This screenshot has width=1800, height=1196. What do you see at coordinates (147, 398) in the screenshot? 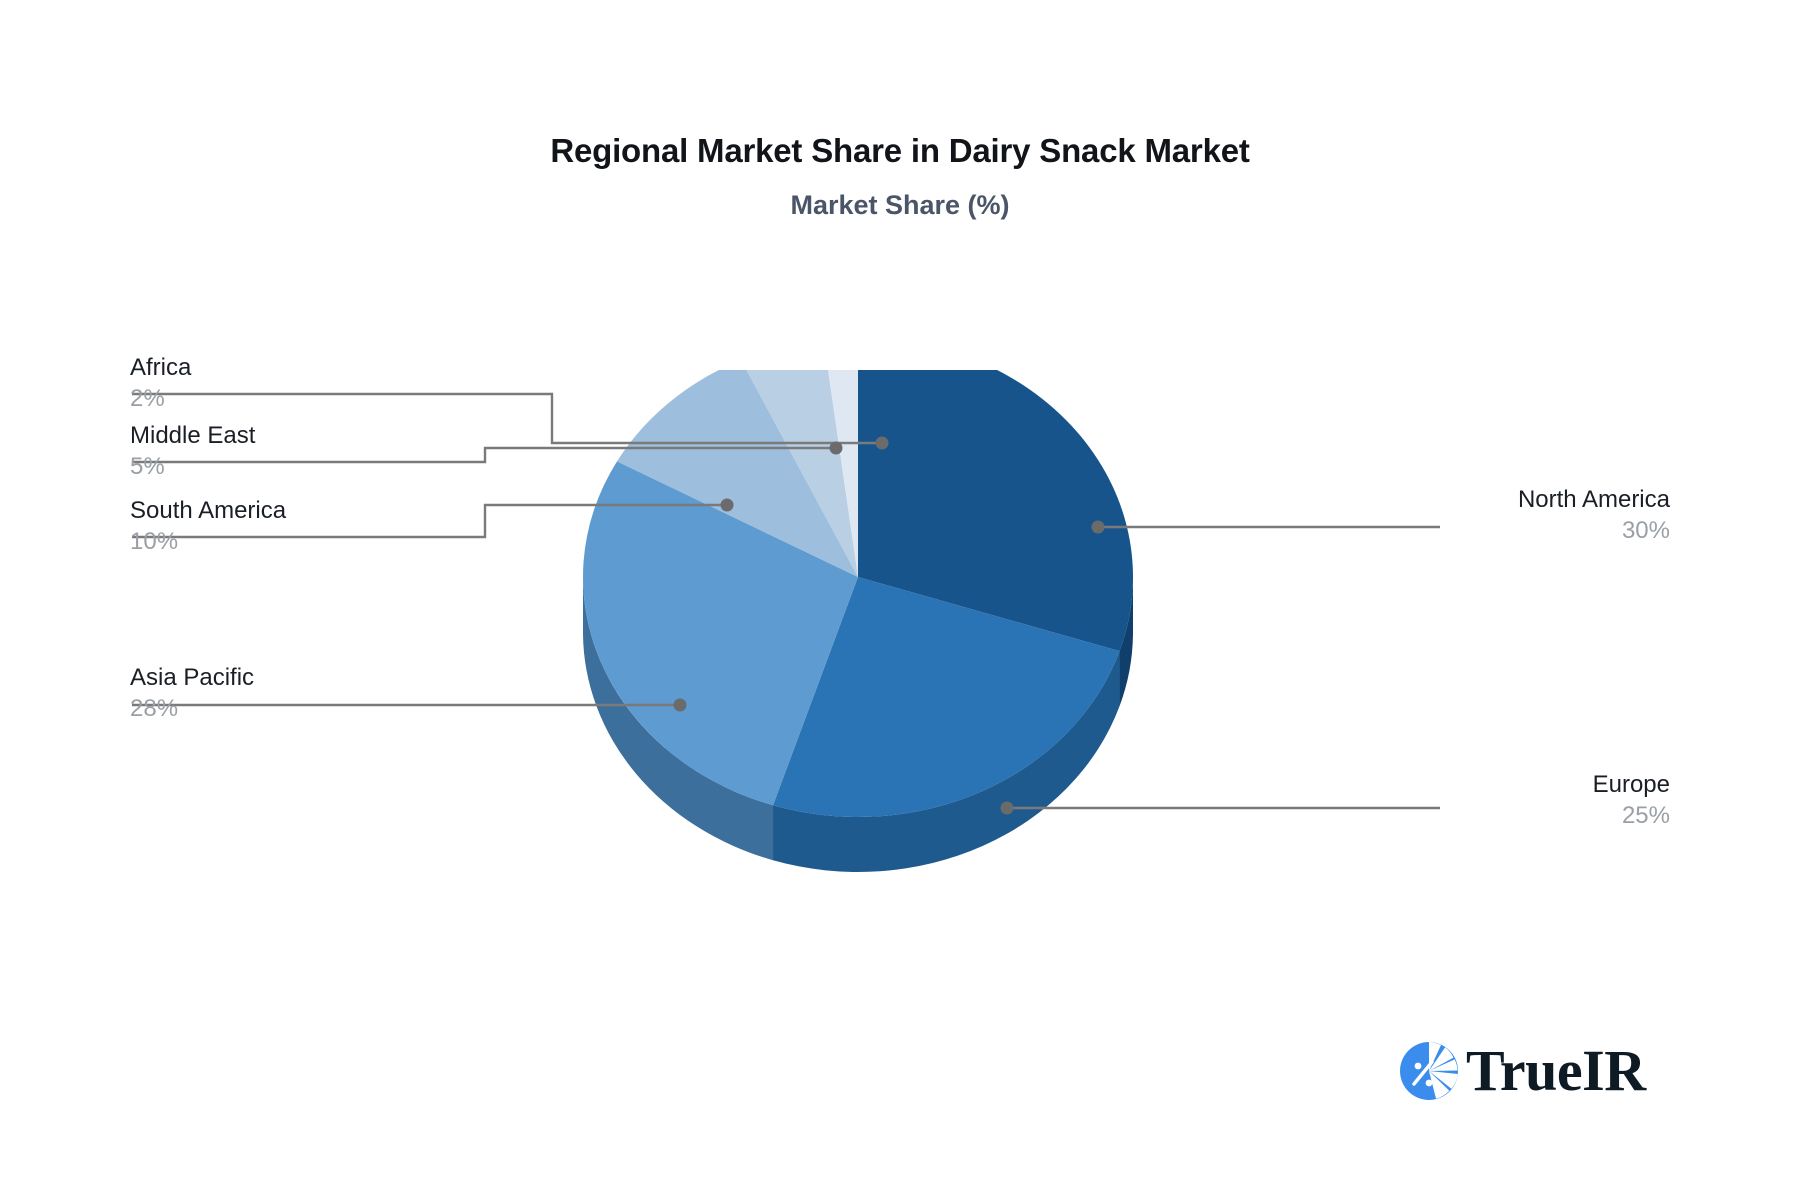
I see `callout-africa-value: 2%` at bounding box center [147, 398].